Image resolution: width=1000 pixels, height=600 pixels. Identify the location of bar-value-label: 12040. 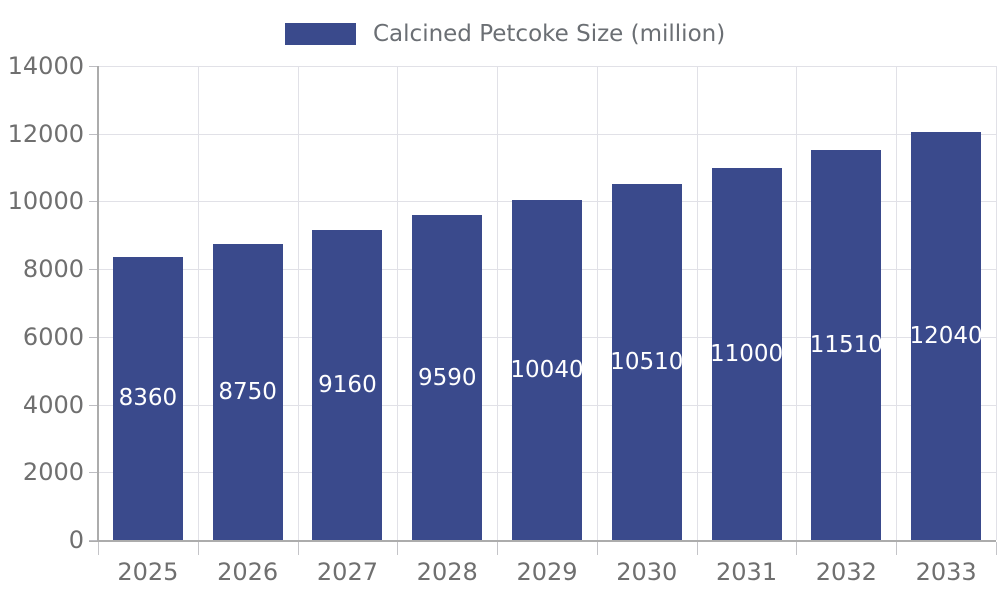
(946, 336).